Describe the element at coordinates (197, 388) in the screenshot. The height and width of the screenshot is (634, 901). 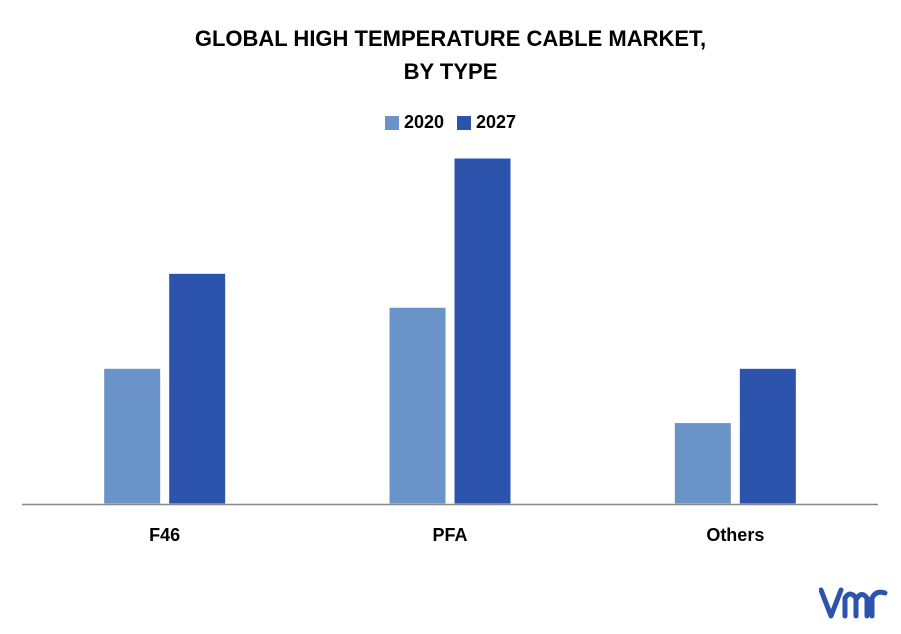
I see `bar-f46-2027` at that location.